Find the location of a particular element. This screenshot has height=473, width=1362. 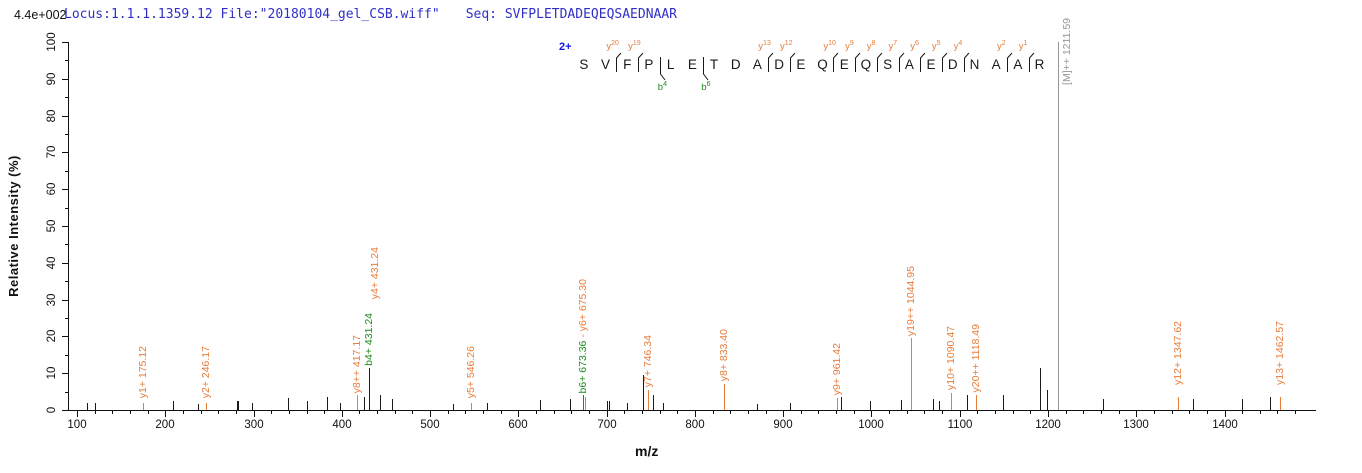

peak-label-part: y7+ 746.34 is located at coordinates (648, 360).